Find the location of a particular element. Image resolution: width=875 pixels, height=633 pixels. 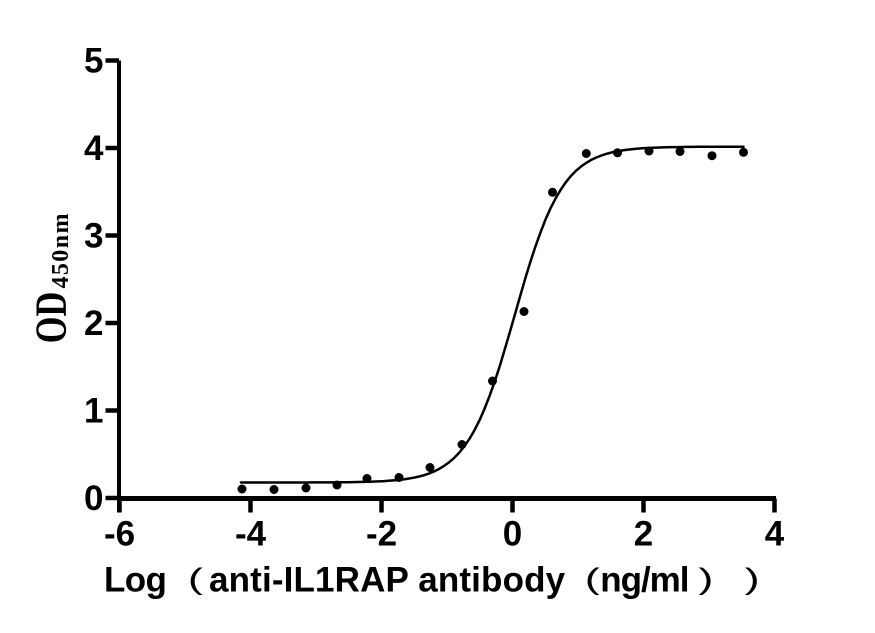

svg-text: 5 is located at coordinates (93, 61).